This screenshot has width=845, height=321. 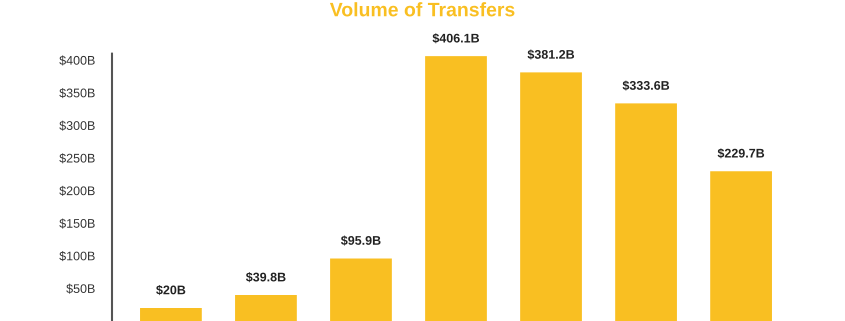 I want to click on data-label: $229.7B, so click(x=741, y=153).